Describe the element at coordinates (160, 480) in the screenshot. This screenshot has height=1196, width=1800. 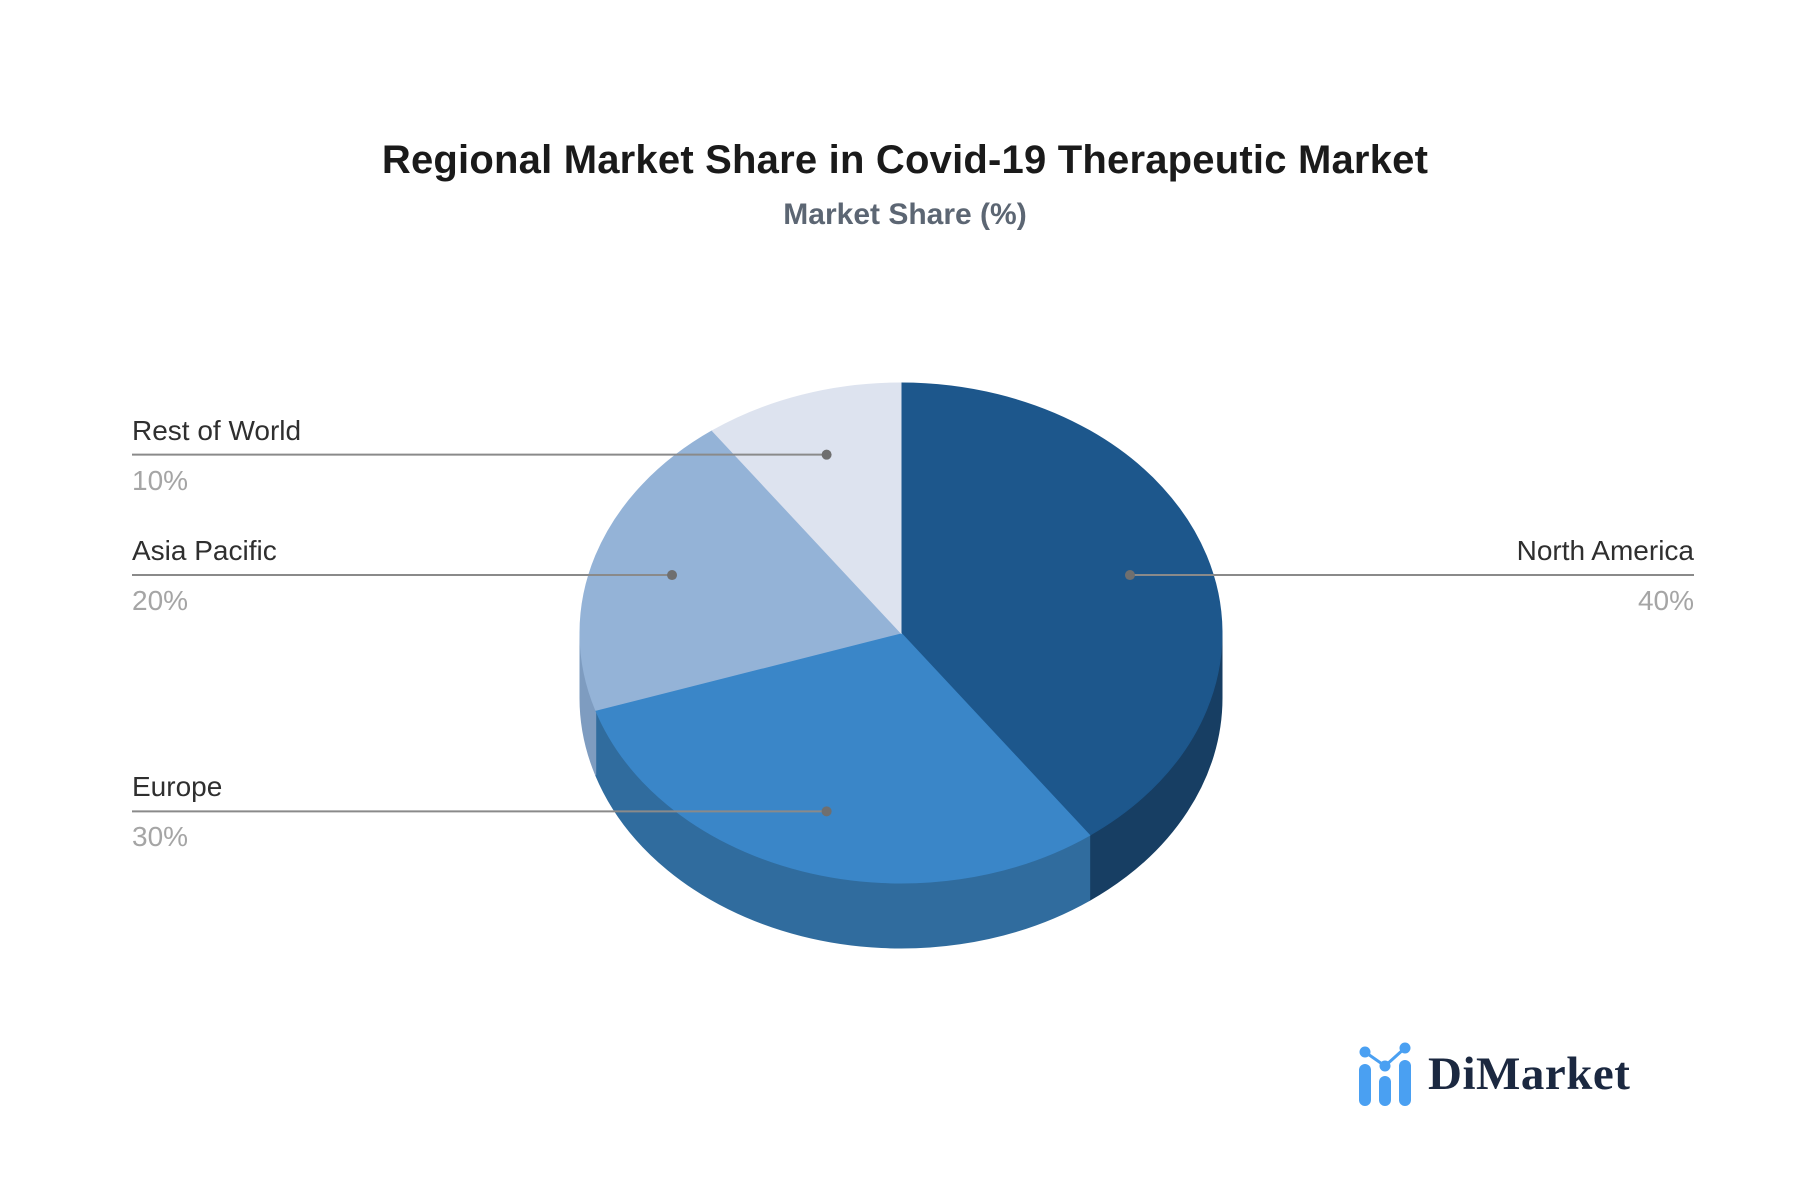
I see `slice-percent: 10%` at that location.